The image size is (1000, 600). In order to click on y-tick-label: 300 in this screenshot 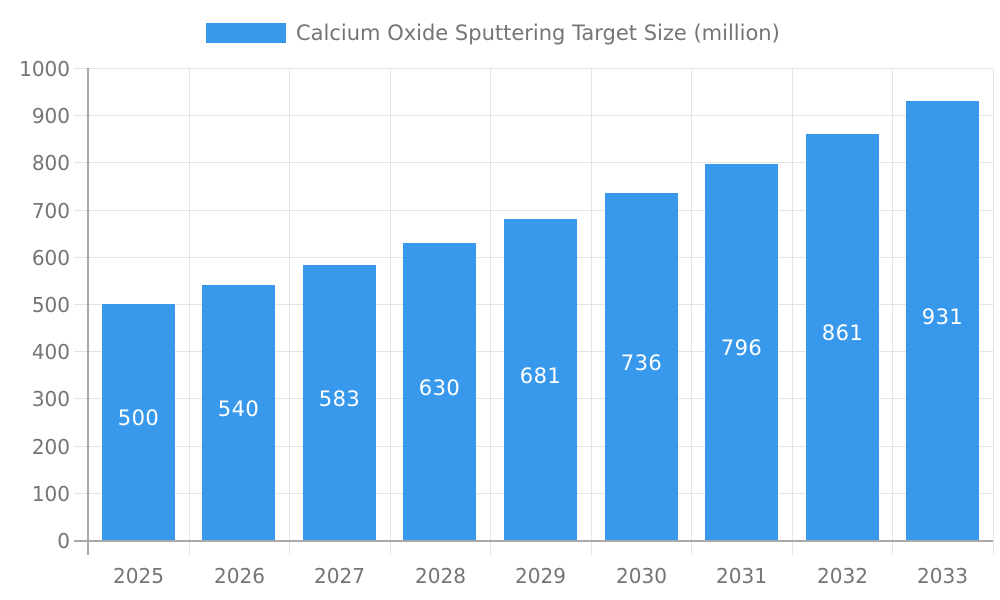, I will do `click(50, 399)`.